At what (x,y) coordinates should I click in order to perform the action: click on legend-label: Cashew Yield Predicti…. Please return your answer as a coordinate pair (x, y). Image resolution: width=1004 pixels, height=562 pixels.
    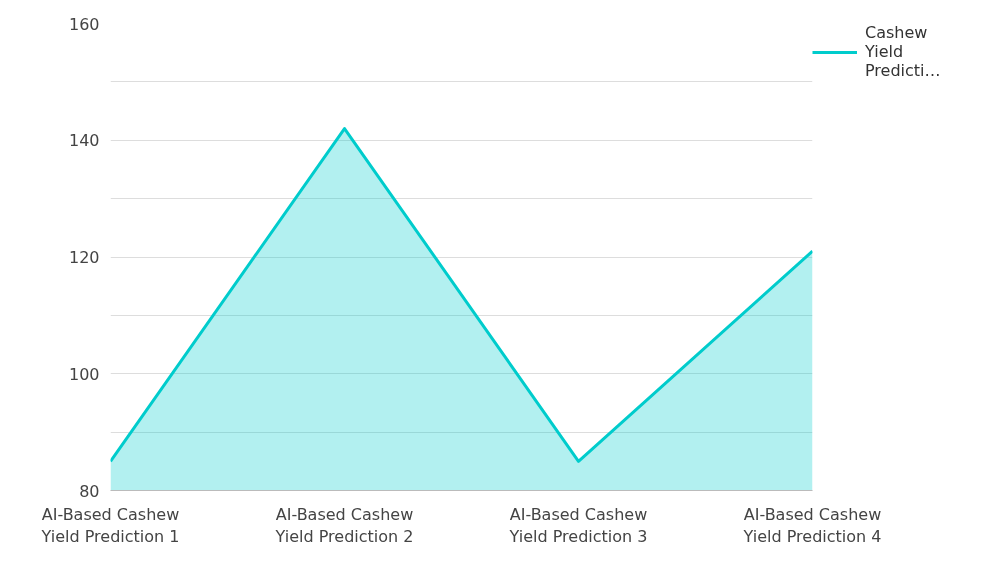
    Looking at the image, I should click on (903, 51).